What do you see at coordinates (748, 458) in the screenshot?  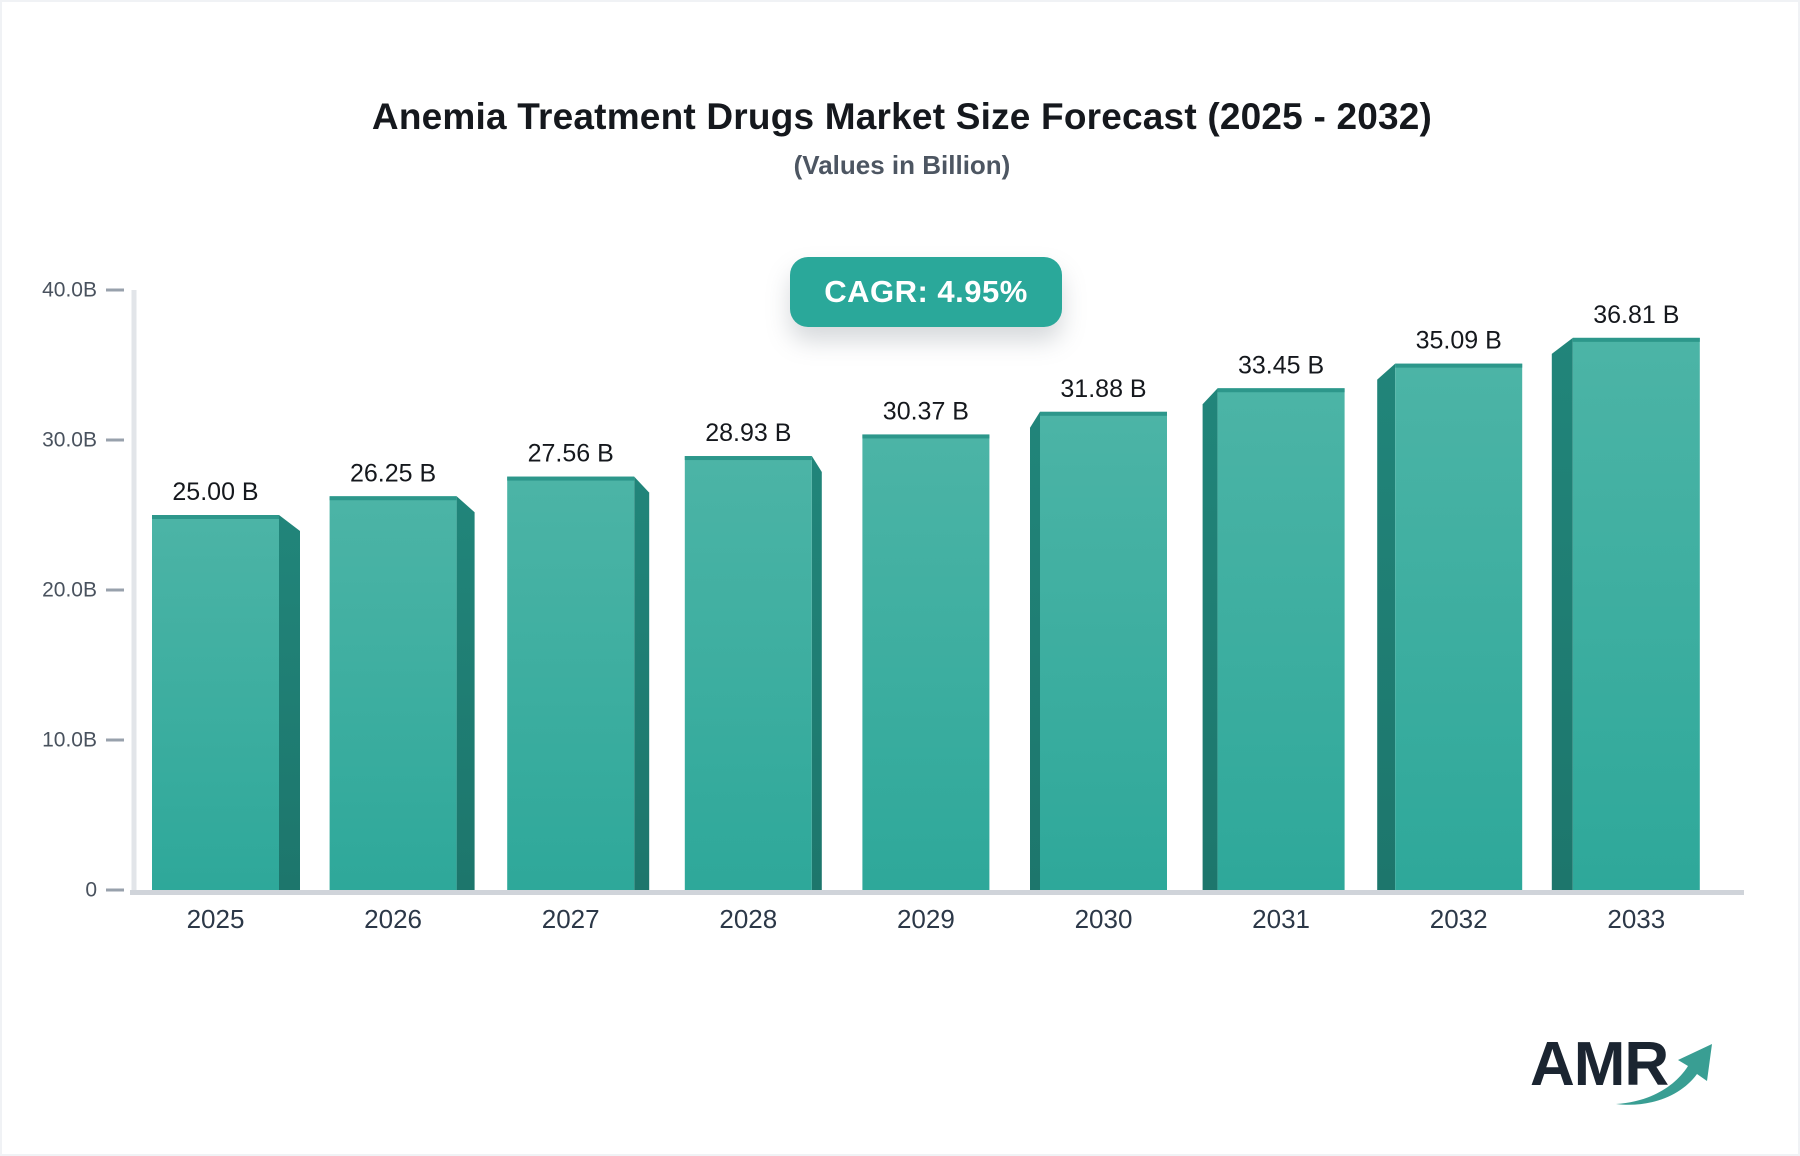 I see `bar-top-edge-2028` at bounding box center [748, 458].